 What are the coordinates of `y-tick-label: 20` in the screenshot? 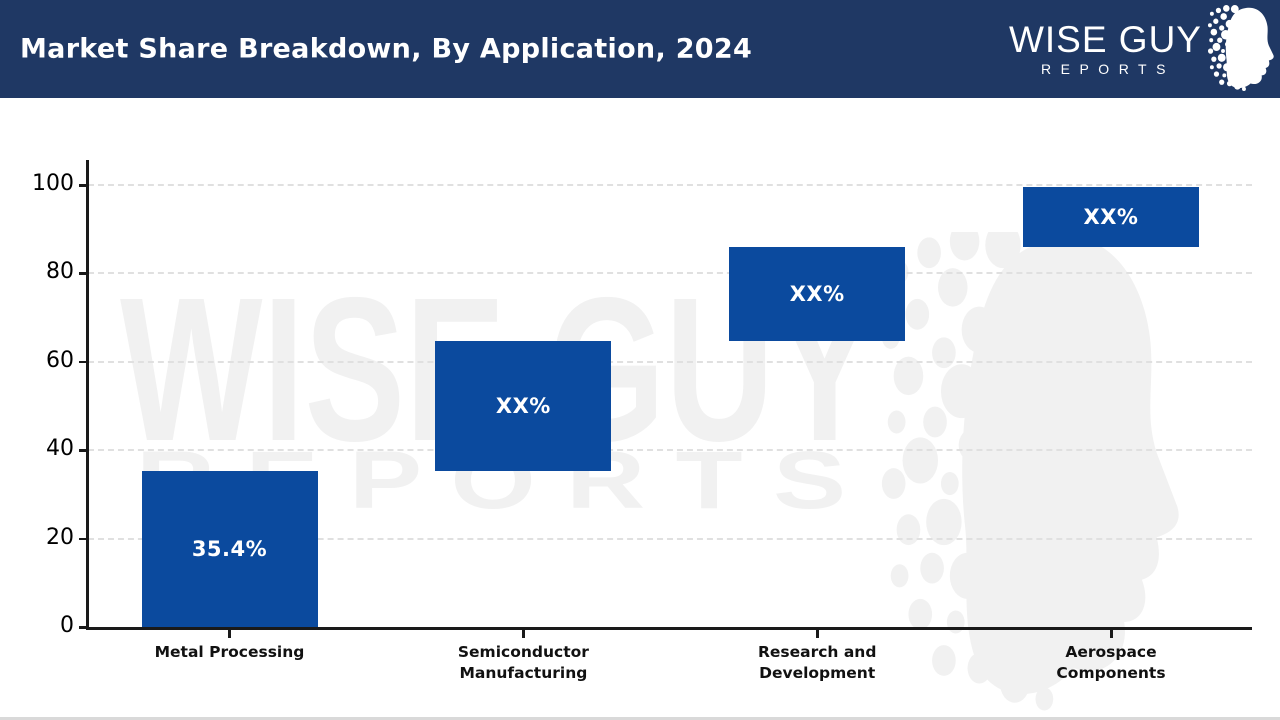 It's located at (60, 537).